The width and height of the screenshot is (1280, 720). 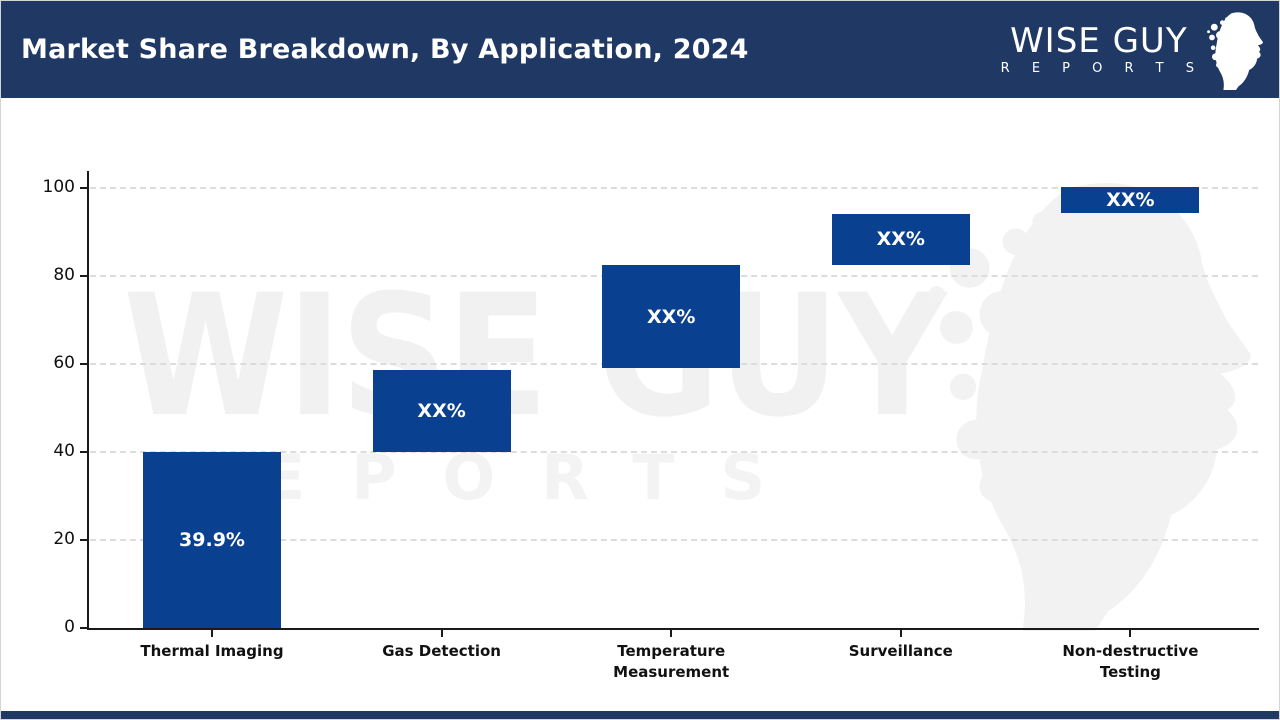 I want to click on logo-subtitle: R E P O R T S, so click(x=1101, y=68).